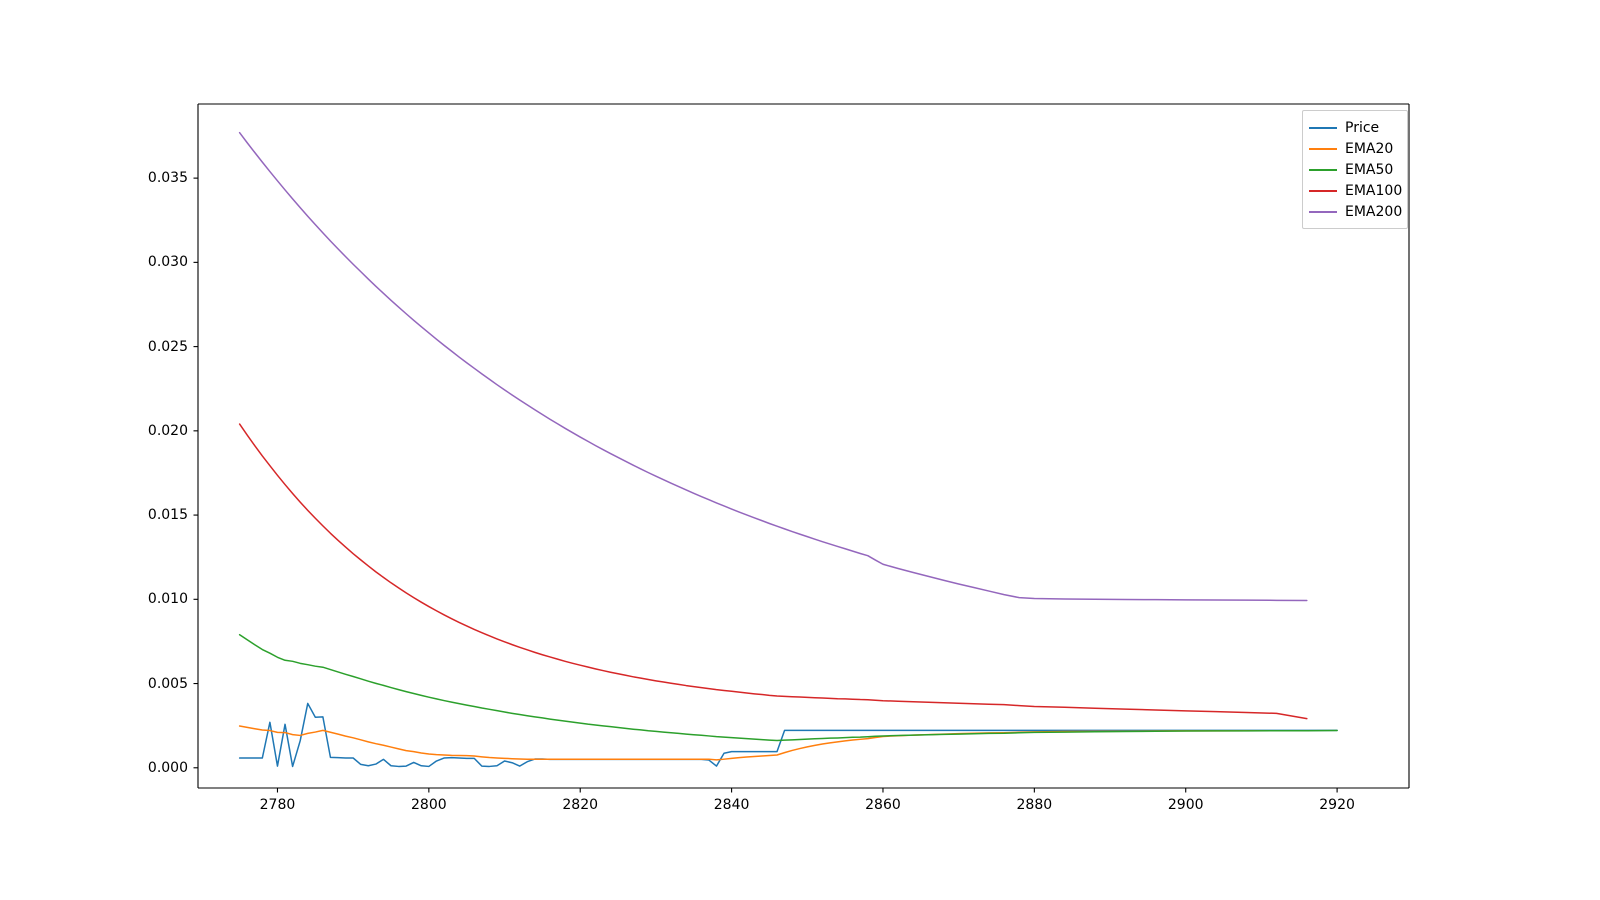 The width and height of the screenshot is (1600, 900). I want to click on x-tick-label: 2820, so click(580, 805).